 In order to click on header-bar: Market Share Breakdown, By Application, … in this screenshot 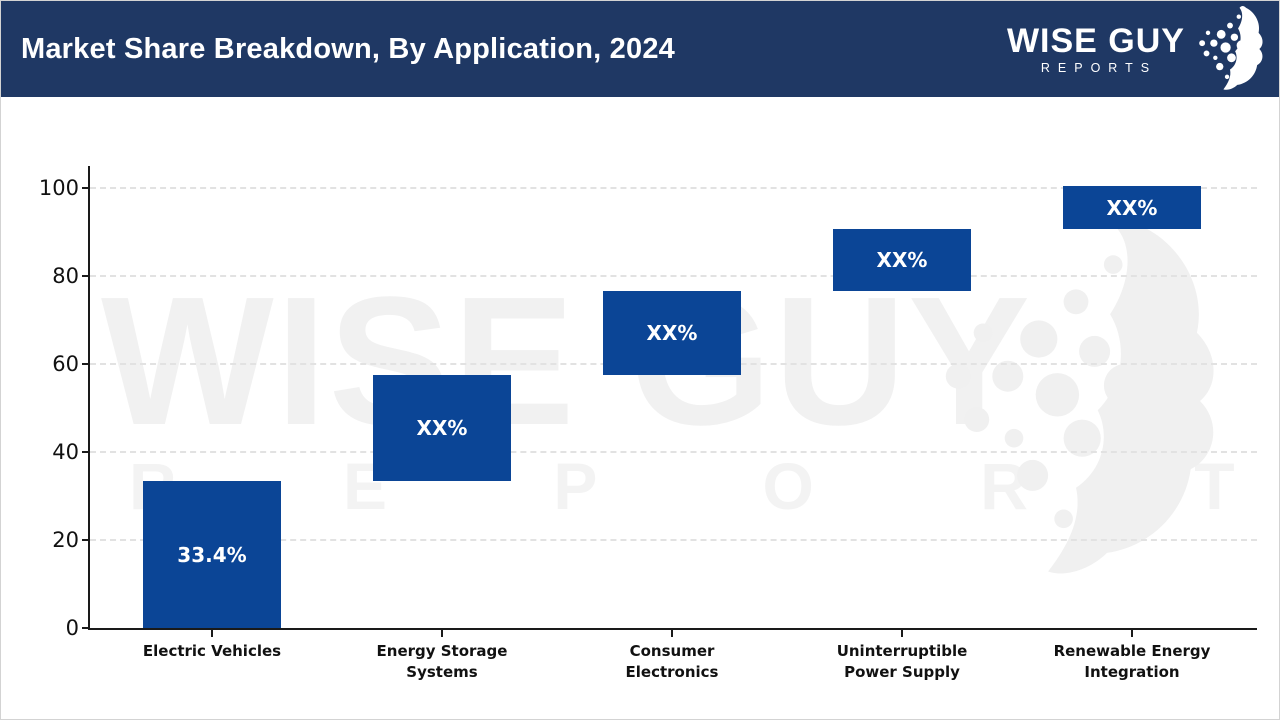, I will do `click(640, 49)`.